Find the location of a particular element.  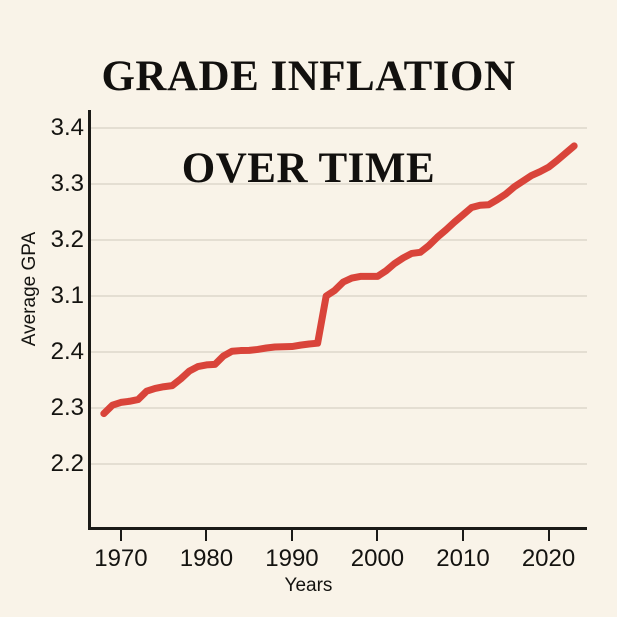

y-axis-tick-label: 2.3 is located at coordinates (67, 407).